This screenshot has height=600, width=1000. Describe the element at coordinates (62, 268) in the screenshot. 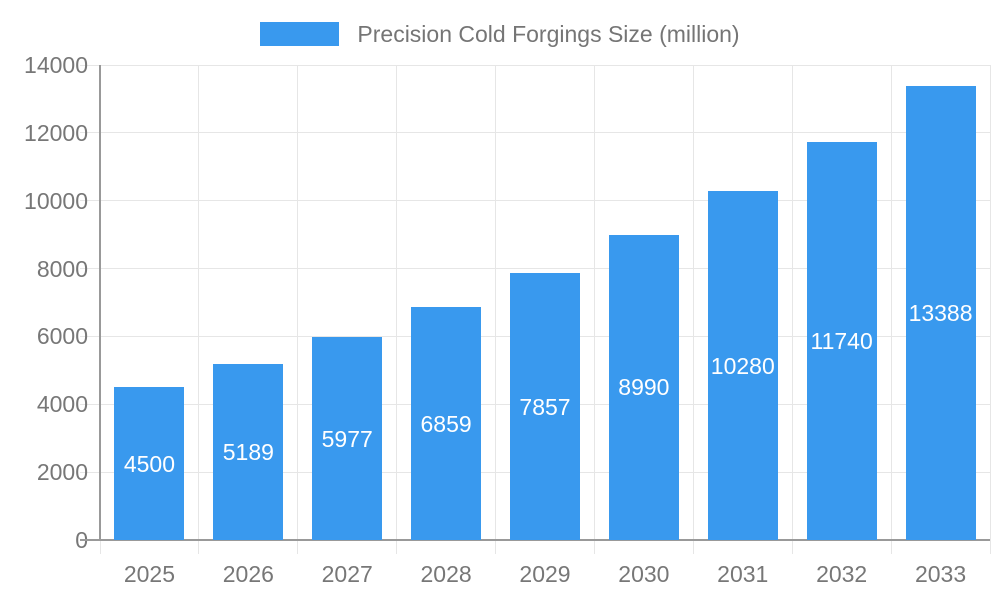

I see `y-axis-tick-label: 8000` at that location.